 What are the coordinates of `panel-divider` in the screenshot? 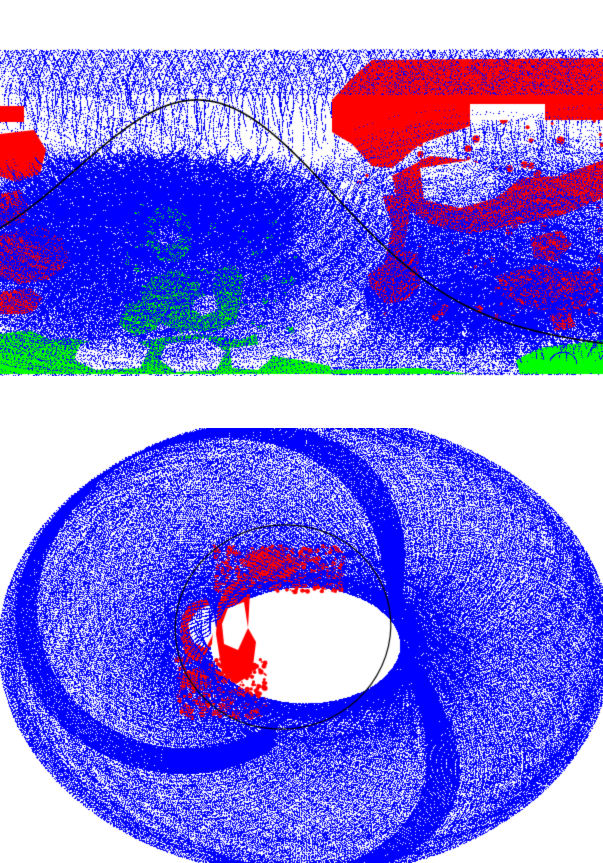 It's located at (301, 402).